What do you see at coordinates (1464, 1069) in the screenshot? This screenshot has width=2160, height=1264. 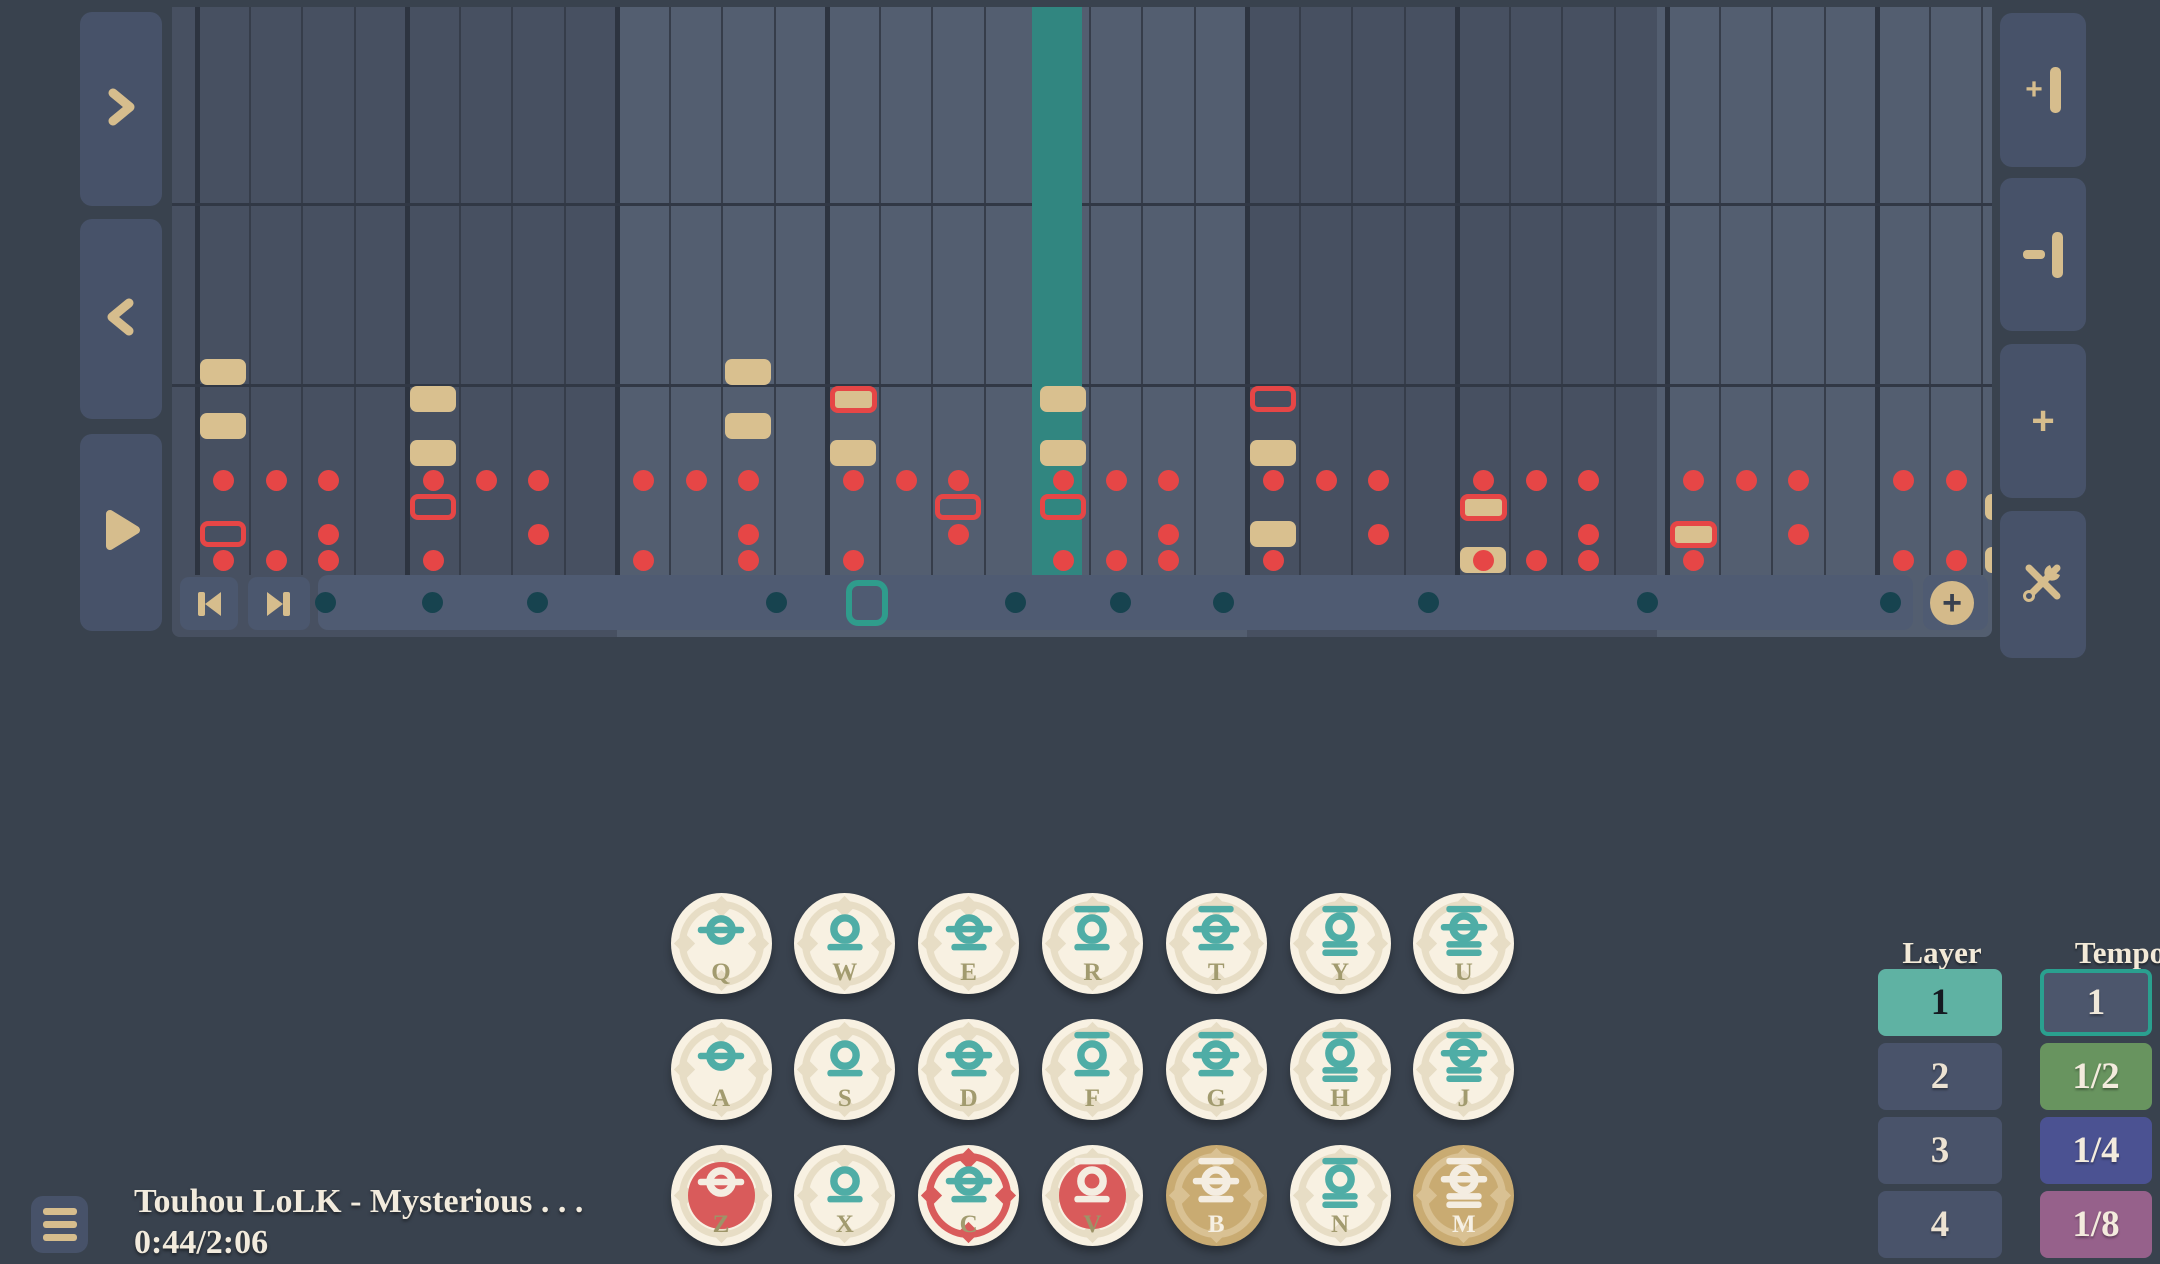 I see `key-J: J` at bounding box center [1464, 1069].